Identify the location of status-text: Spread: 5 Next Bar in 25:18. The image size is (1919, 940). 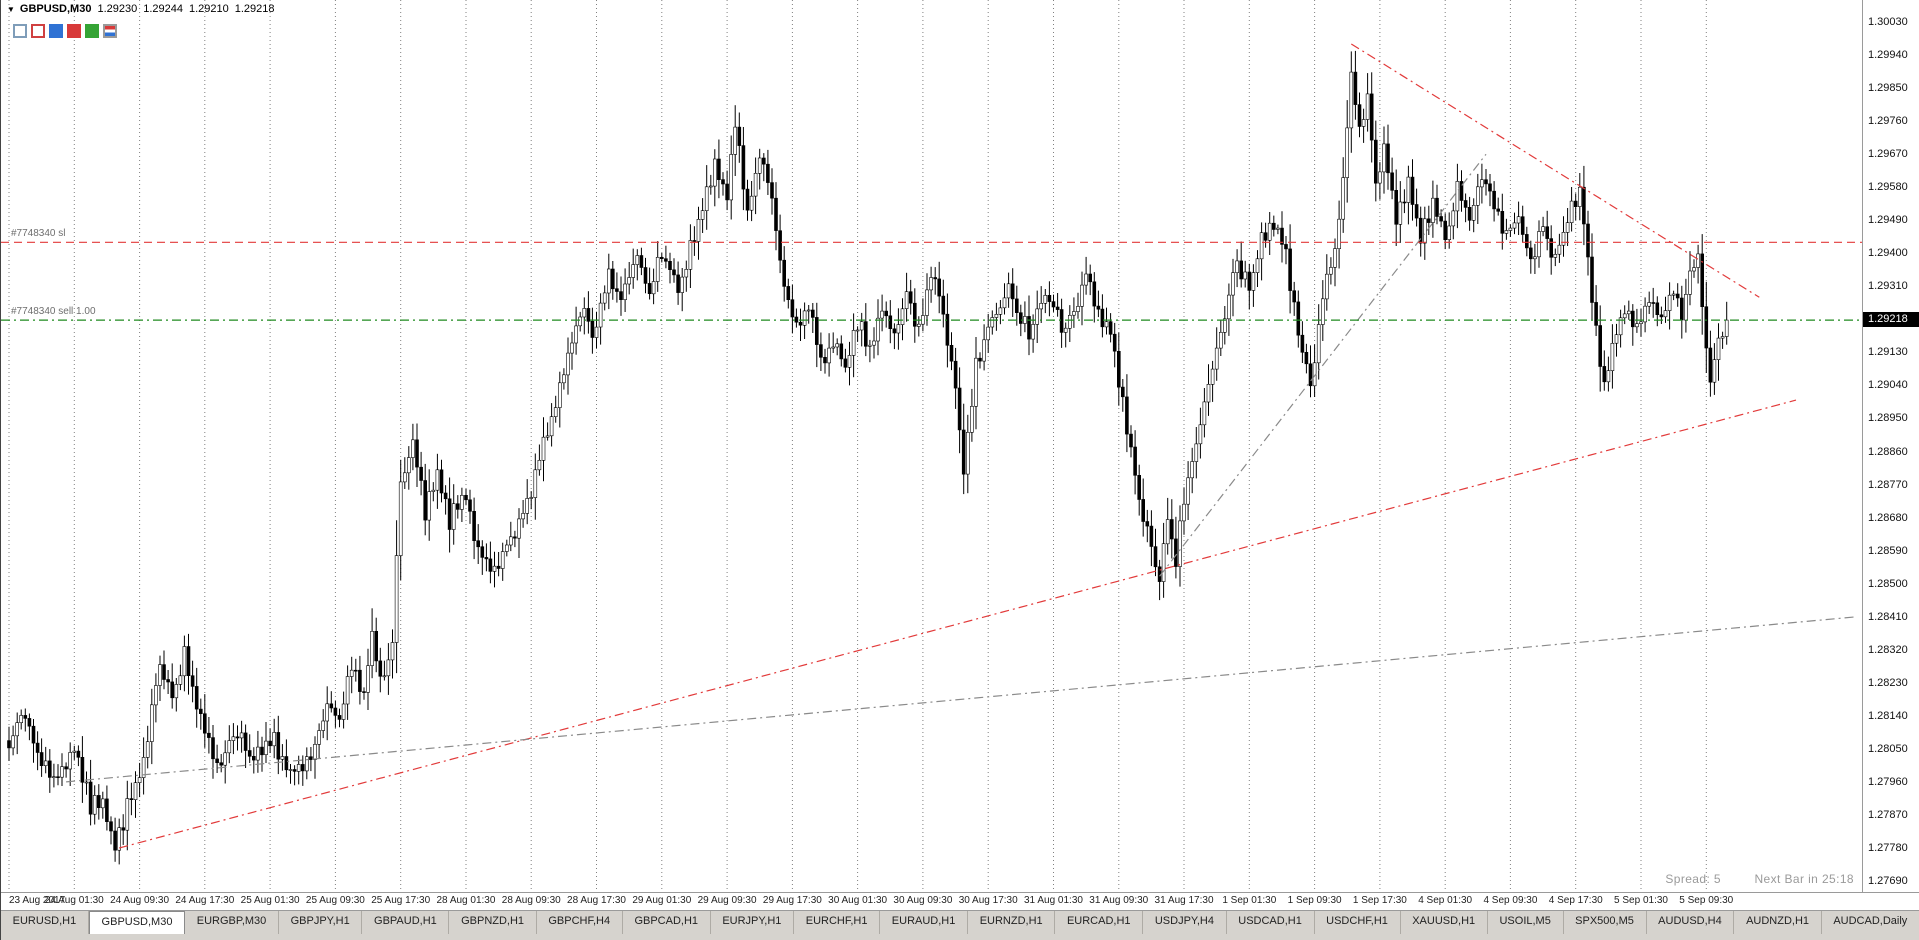
(1759, 879).